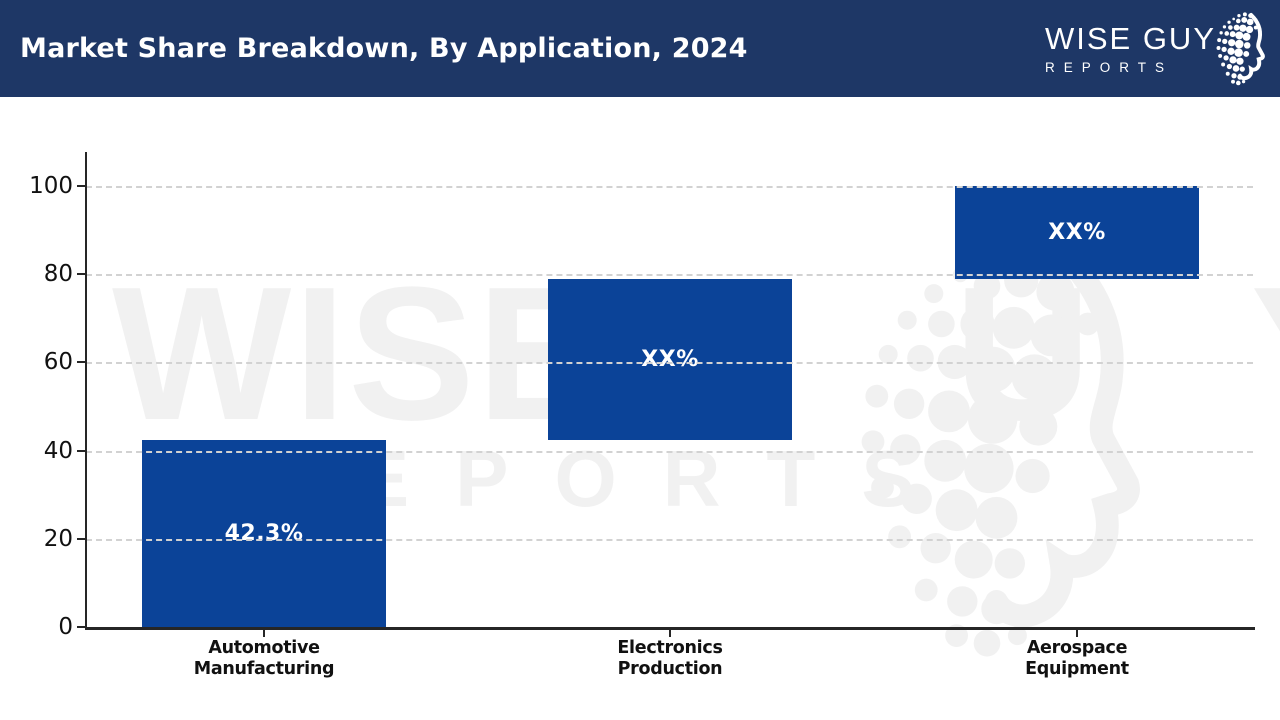 Image resolution: width=1280 pixels, height=720 pixels. What do you see at coordinates (51, 186) in the screenshot?
I see `y-tick-label: 100` at bounding box center [51, 186].